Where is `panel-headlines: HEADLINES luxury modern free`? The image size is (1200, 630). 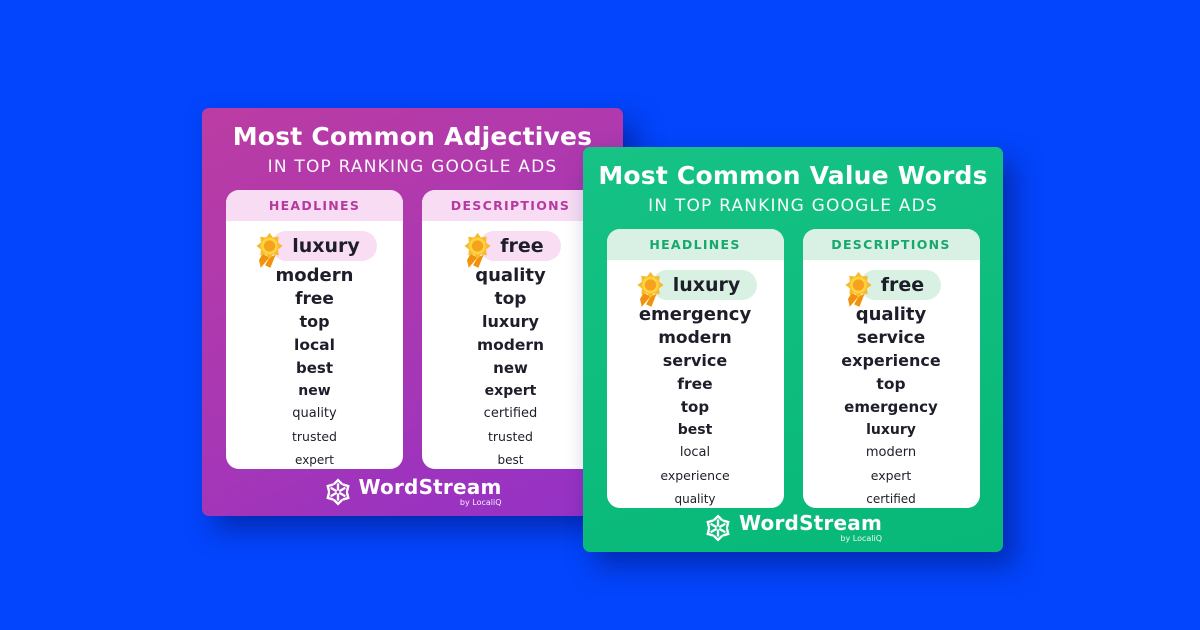
panel-headlines: HEADLINES luxury modern free is located at coordinates (314, 329).